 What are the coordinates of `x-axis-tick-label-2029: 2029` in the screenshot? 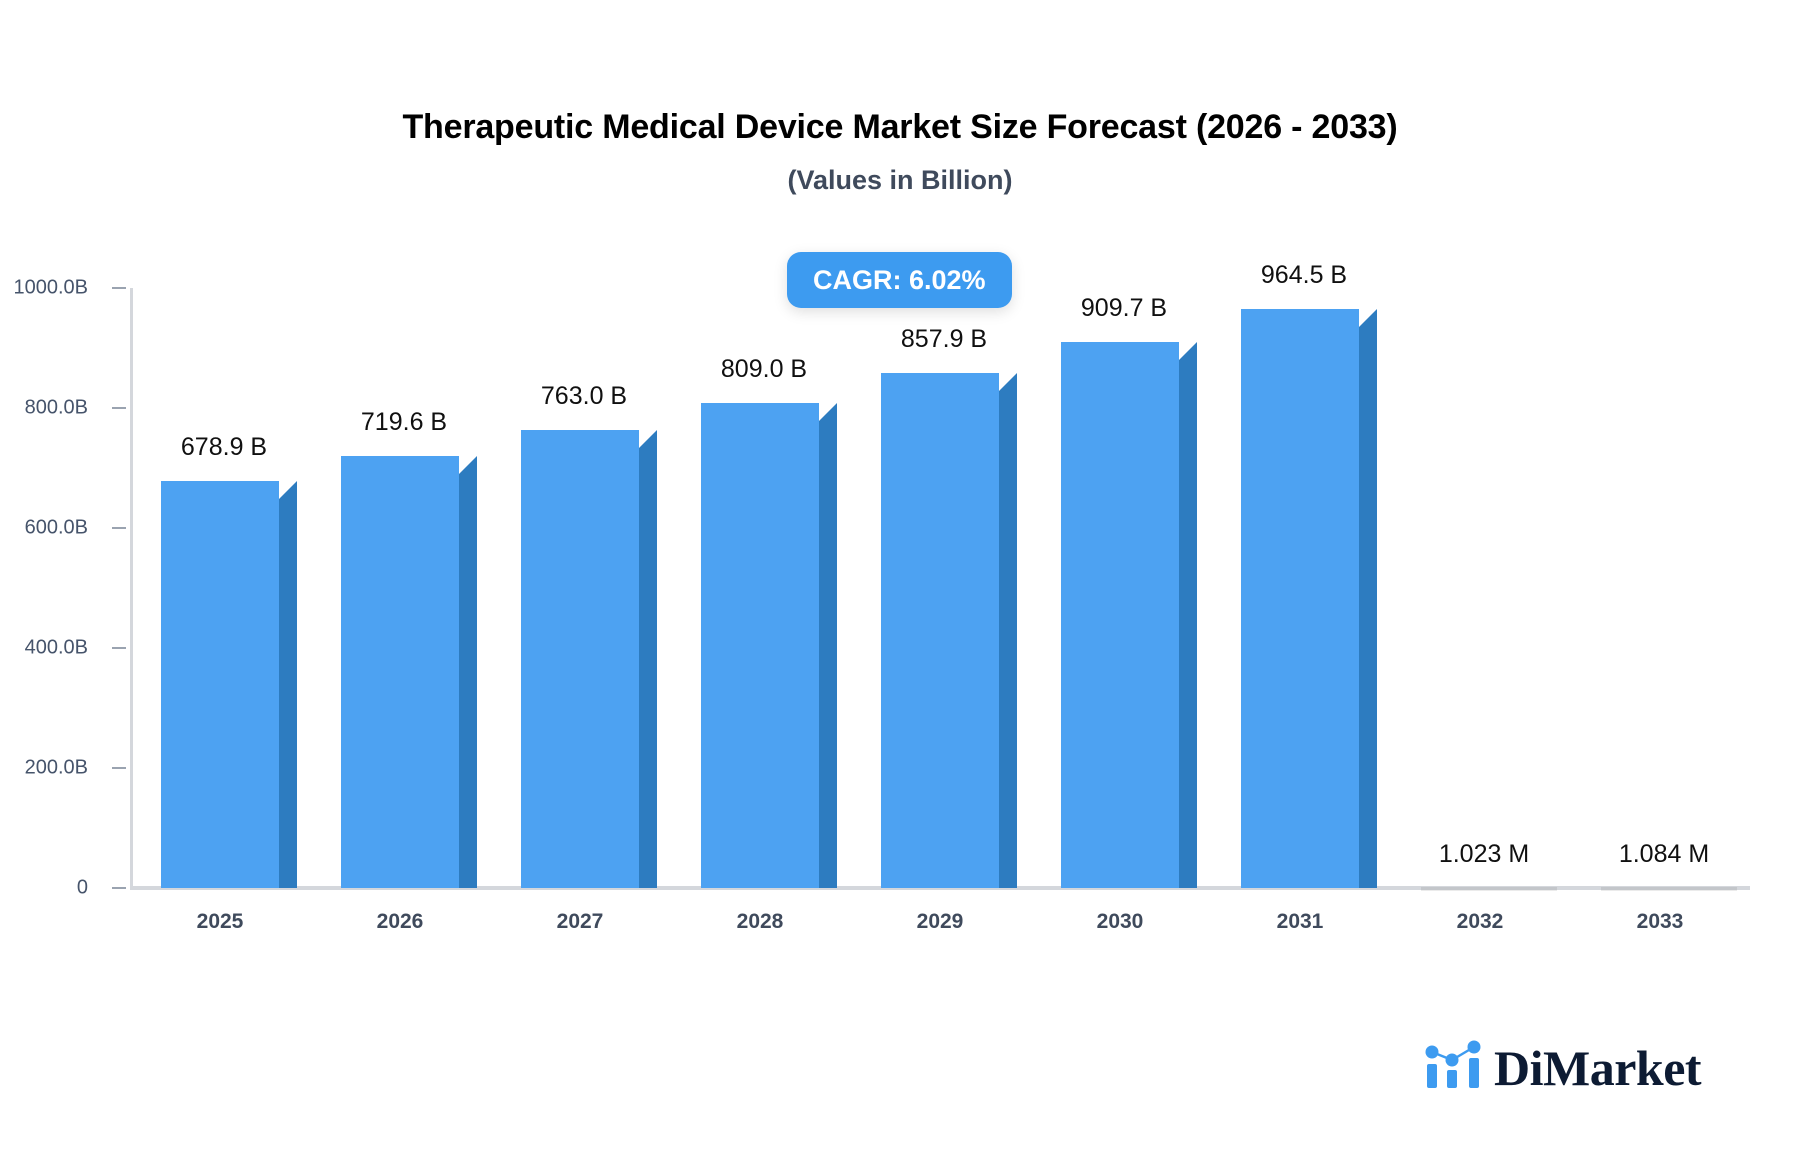 It's located at (940, 921).